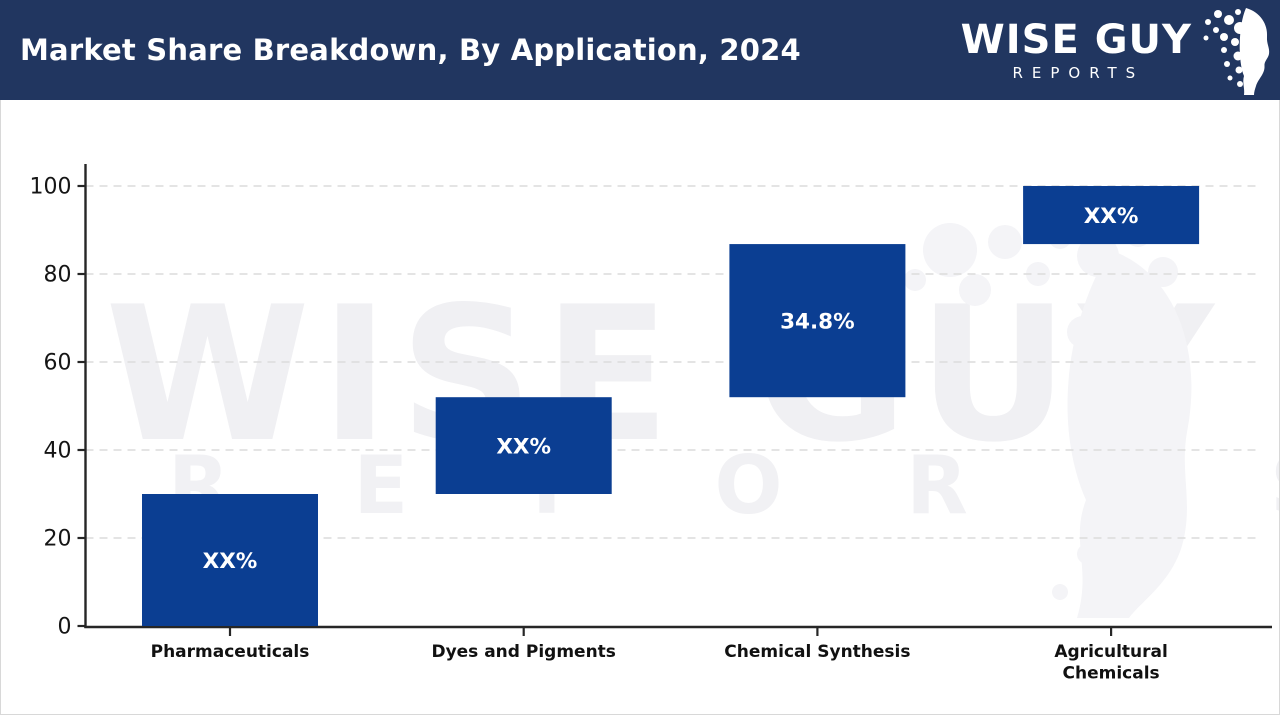  What do you see at coordinates (58, 363) in the screenshot?
I see `y-tick-label: 60` at bounding box center [58, 363].